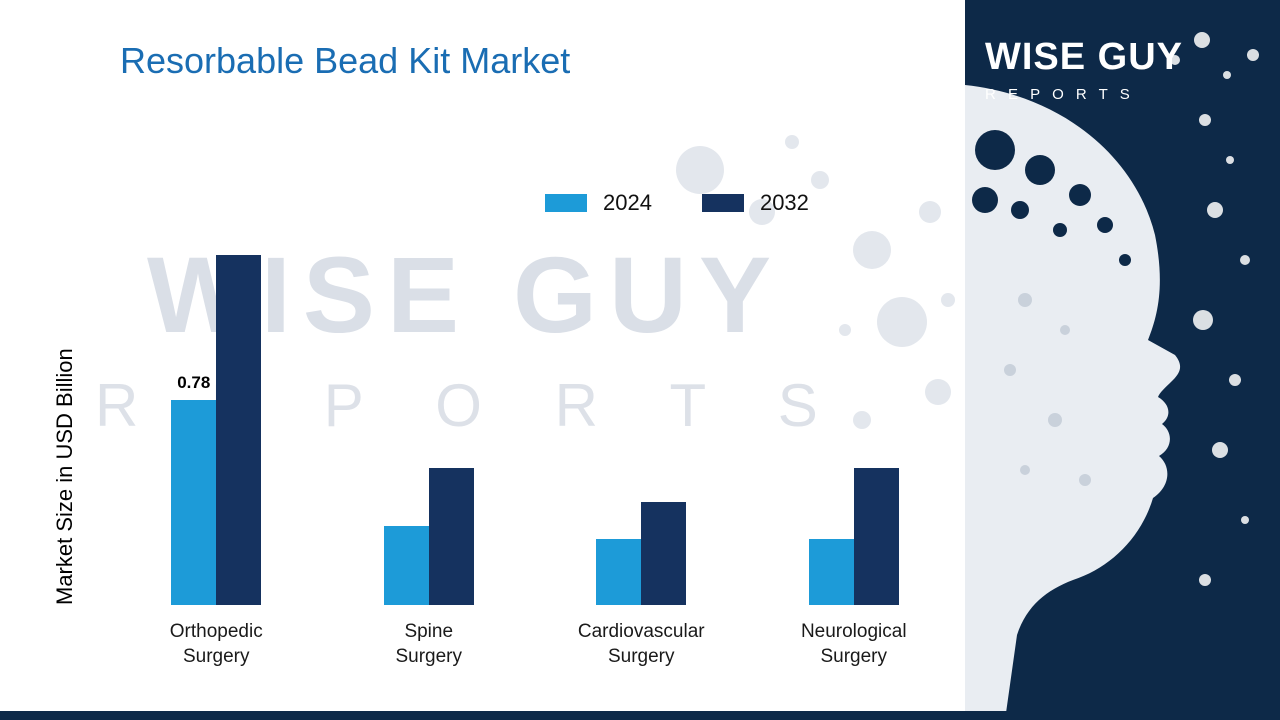 Image resolution: width=1280 pixels, height=720 pixels. What do you see at coordinates (194, 489) in the screenshot?
I see `bar-2024-orthopedic: 0.78` at bounding box center [194, 489].